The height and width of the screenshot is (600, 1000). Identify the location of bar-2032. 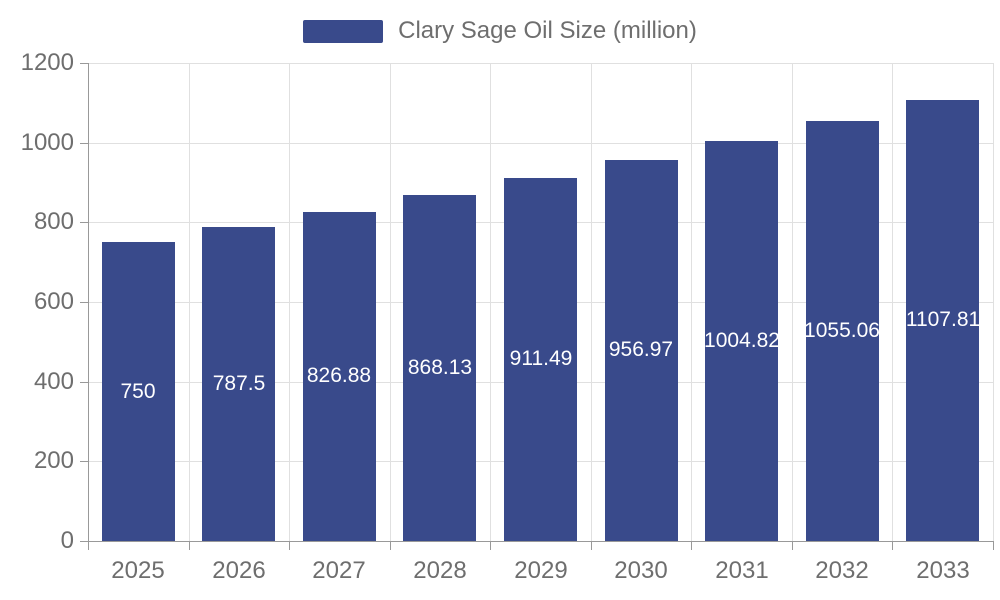
(842, 331).